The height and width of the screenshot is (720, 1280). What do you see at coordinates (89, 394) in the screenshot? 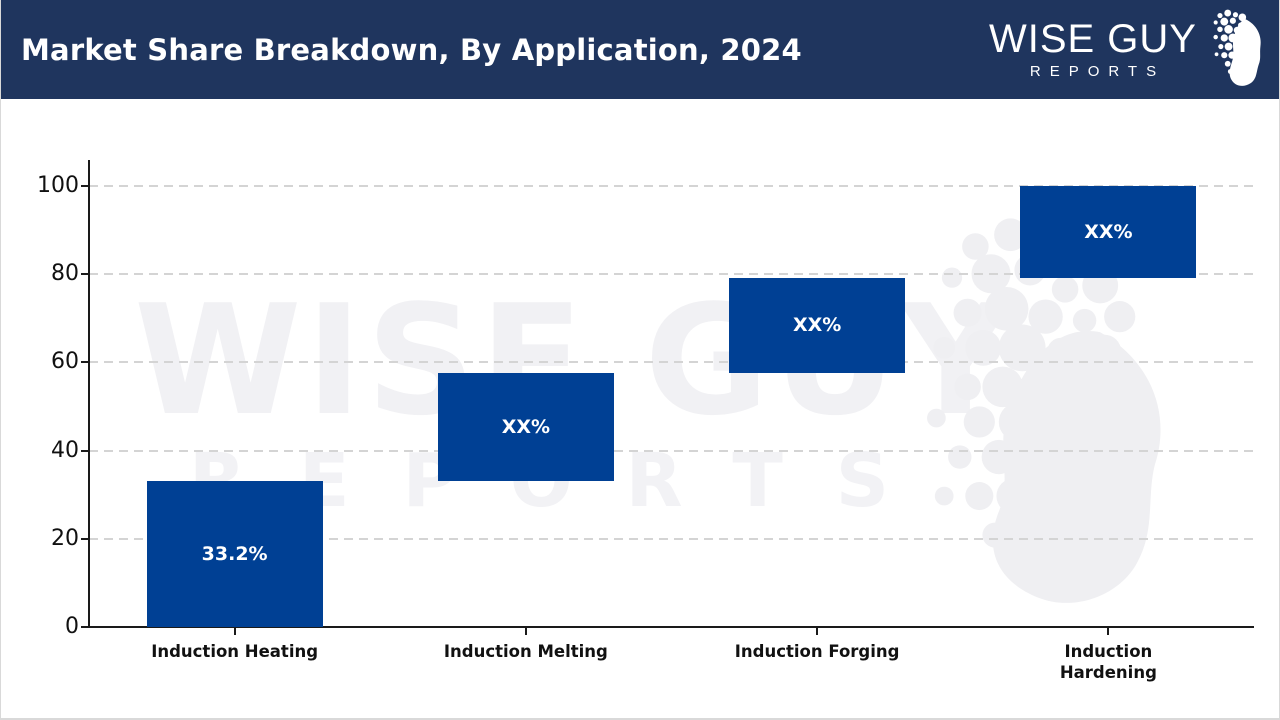
I see `y-axis-line` at bounding box center [89, 394].